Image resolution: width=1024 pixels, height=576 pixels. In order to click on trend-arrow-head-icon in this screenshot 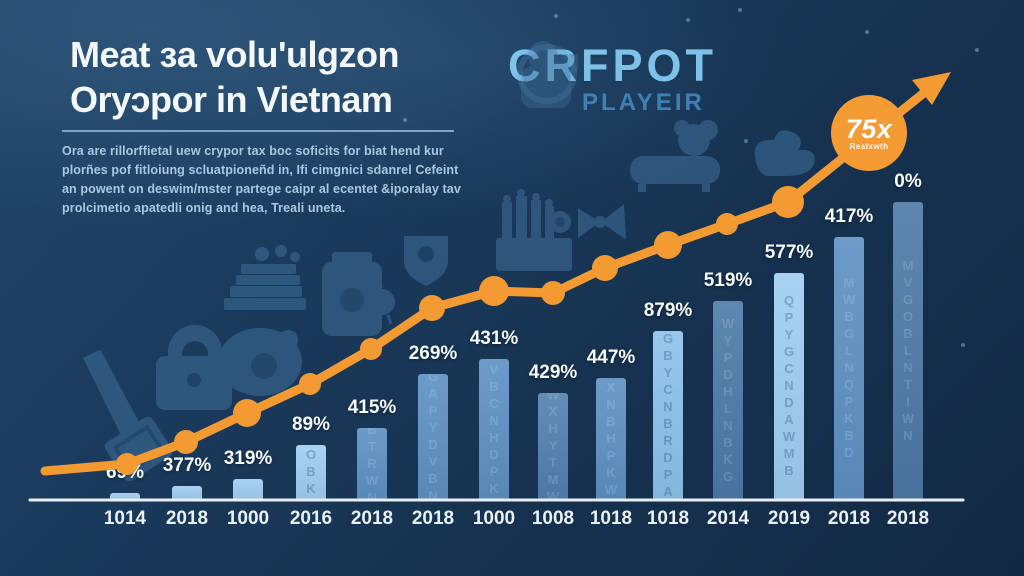, I will do `click(931, 88)`.